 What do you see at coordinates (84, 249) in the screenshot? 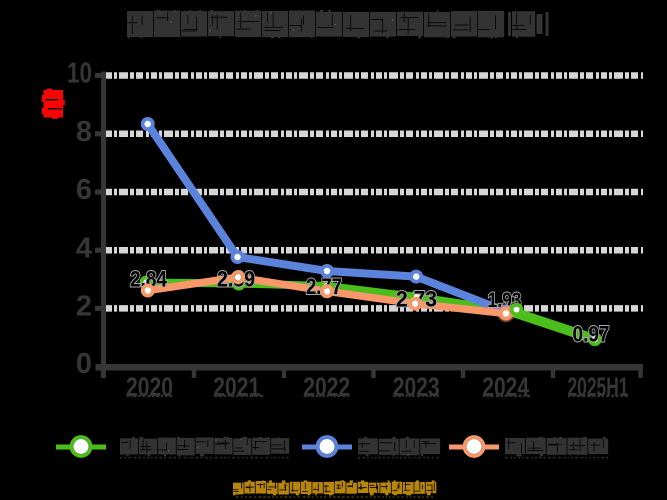
I see `svg-text: 4` at bounding box center [84, 249].